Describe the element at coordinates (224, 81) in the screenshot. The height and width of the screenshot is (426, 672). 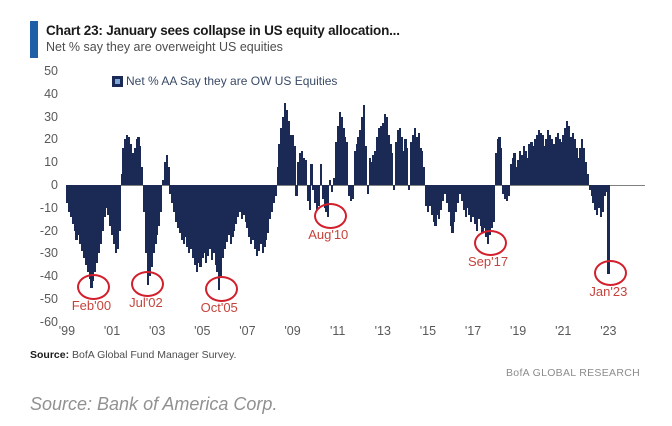
I see `legend: Net % AA Say they are OW US Equities` at that location.